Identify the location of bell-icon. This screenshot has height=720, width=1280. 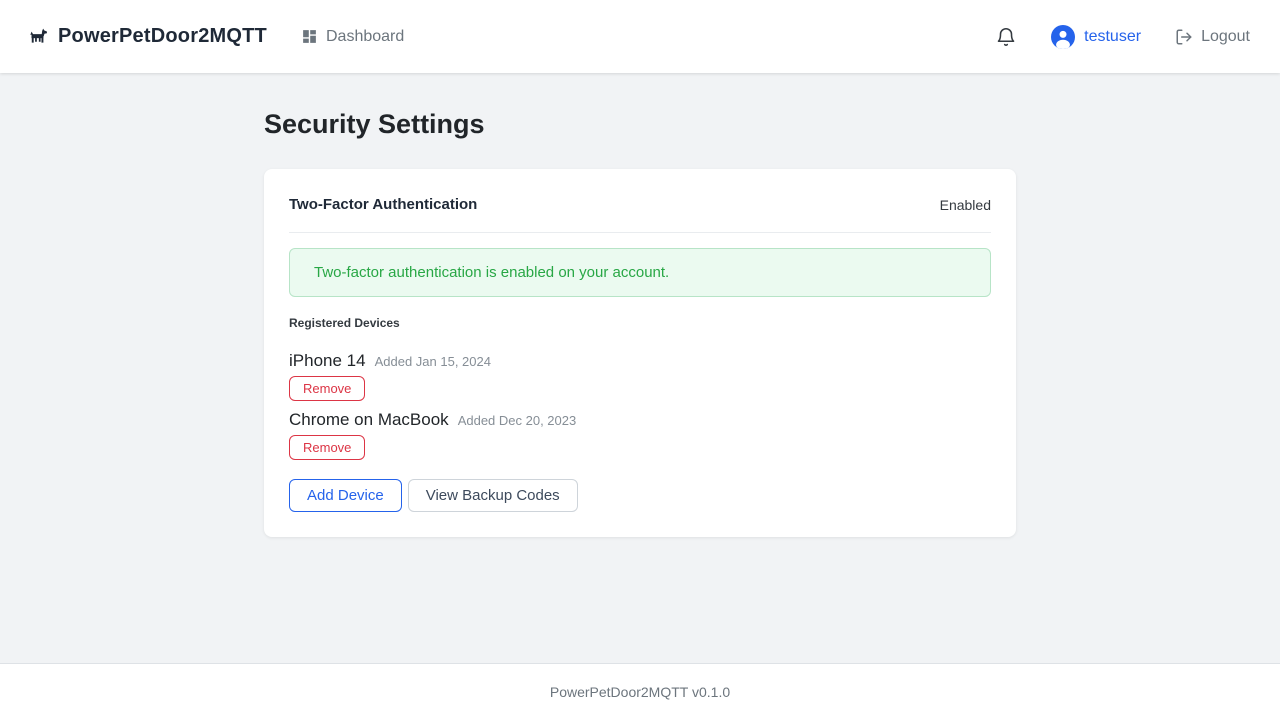
(1006, 37).